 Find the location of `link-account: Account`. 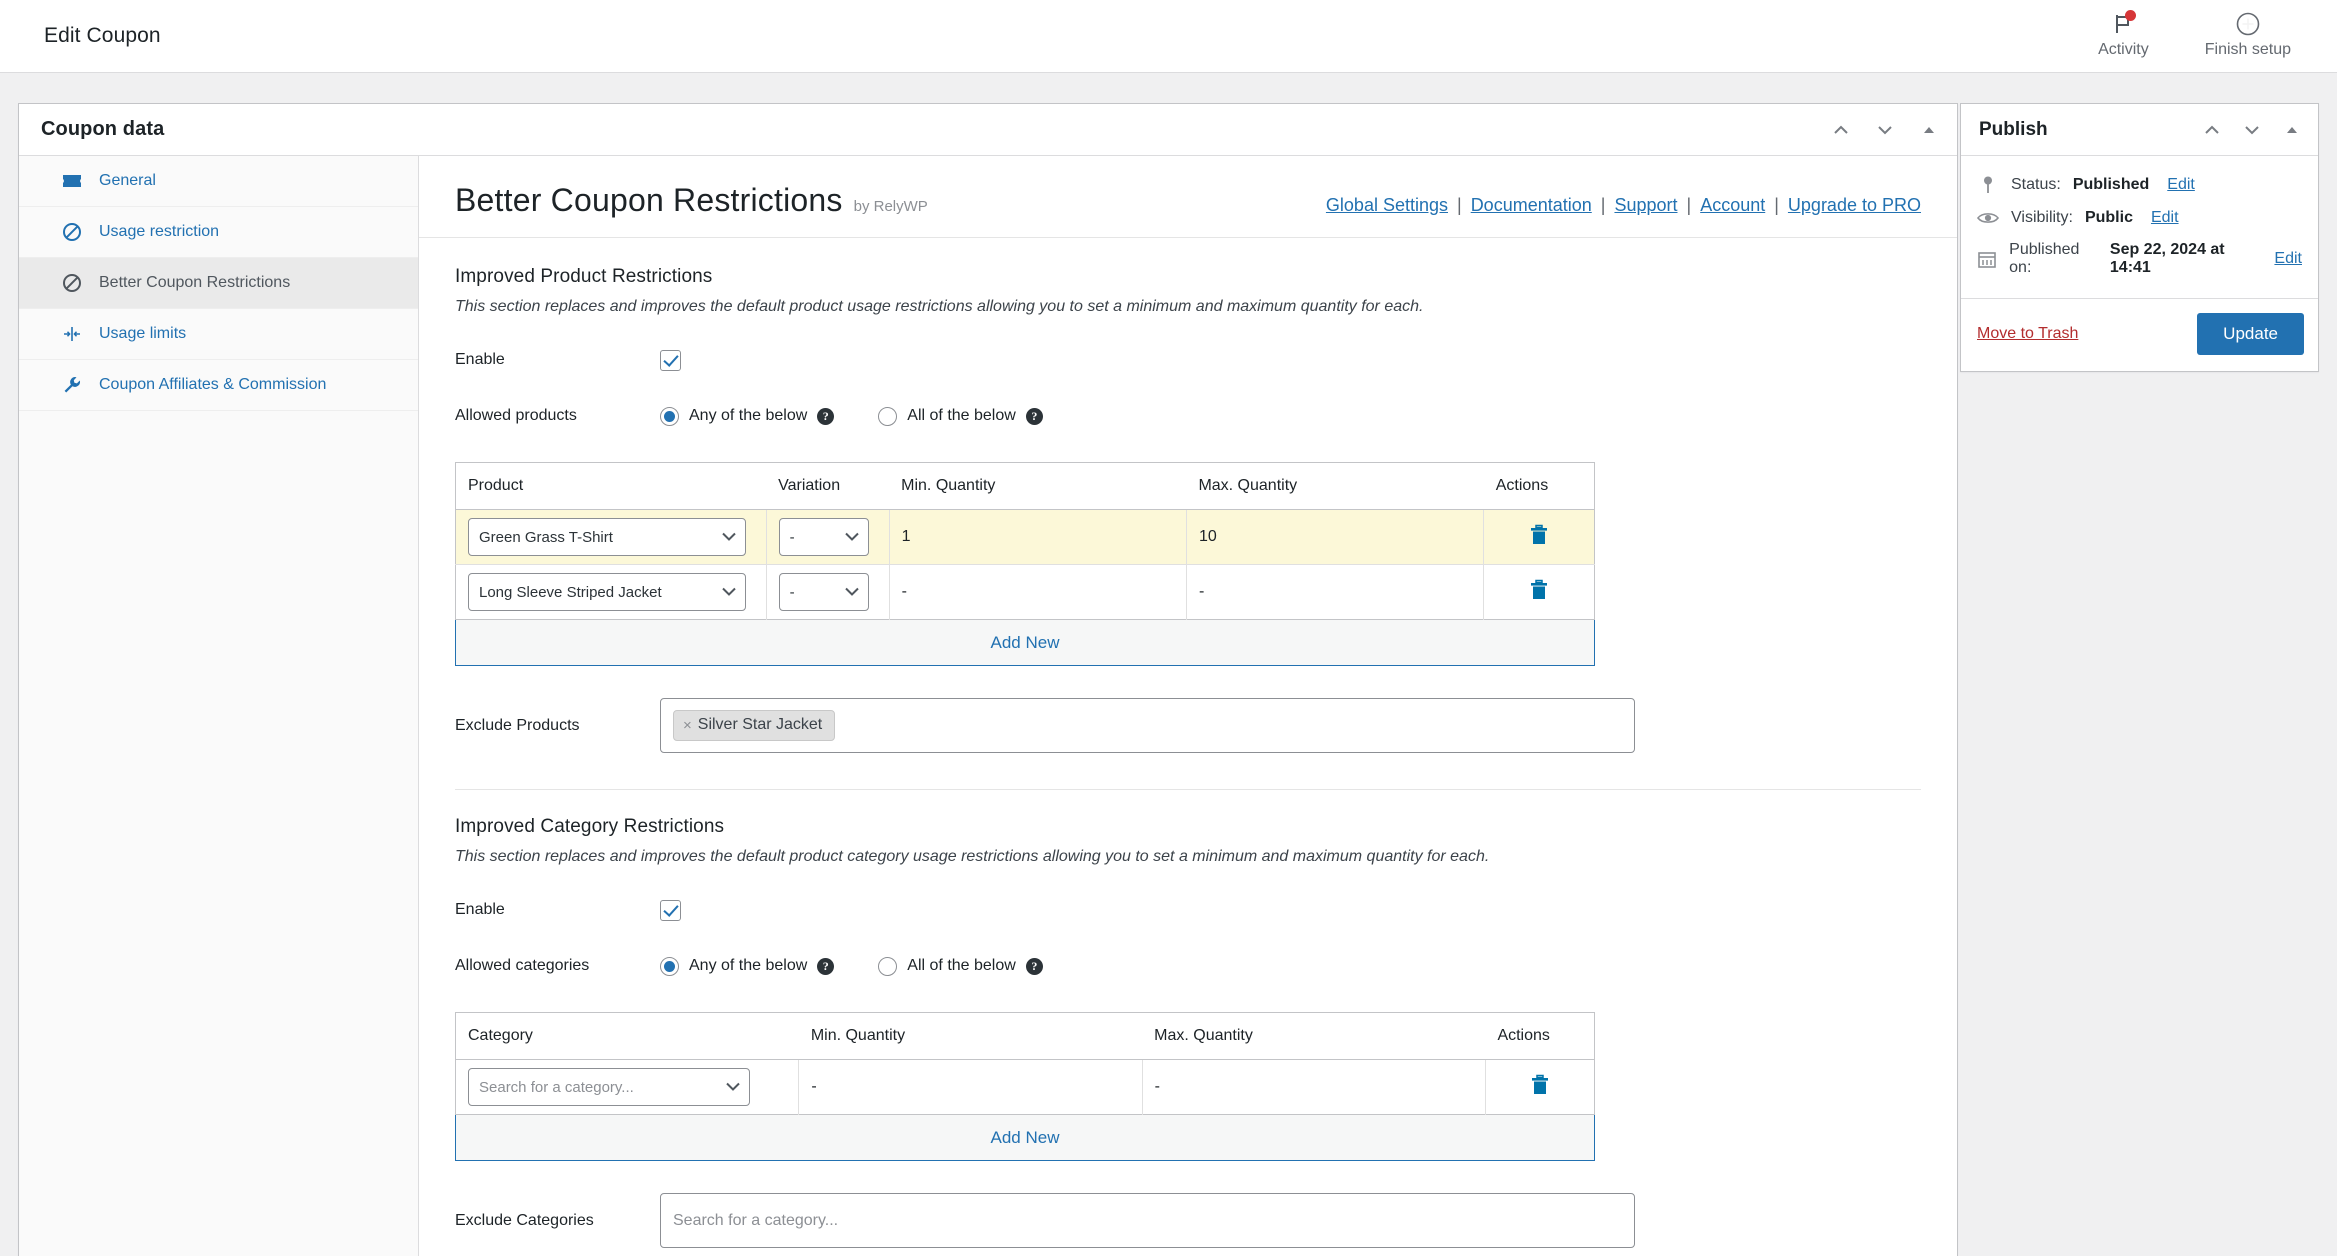

link-account: Account is located at coordinates (1733, 205).